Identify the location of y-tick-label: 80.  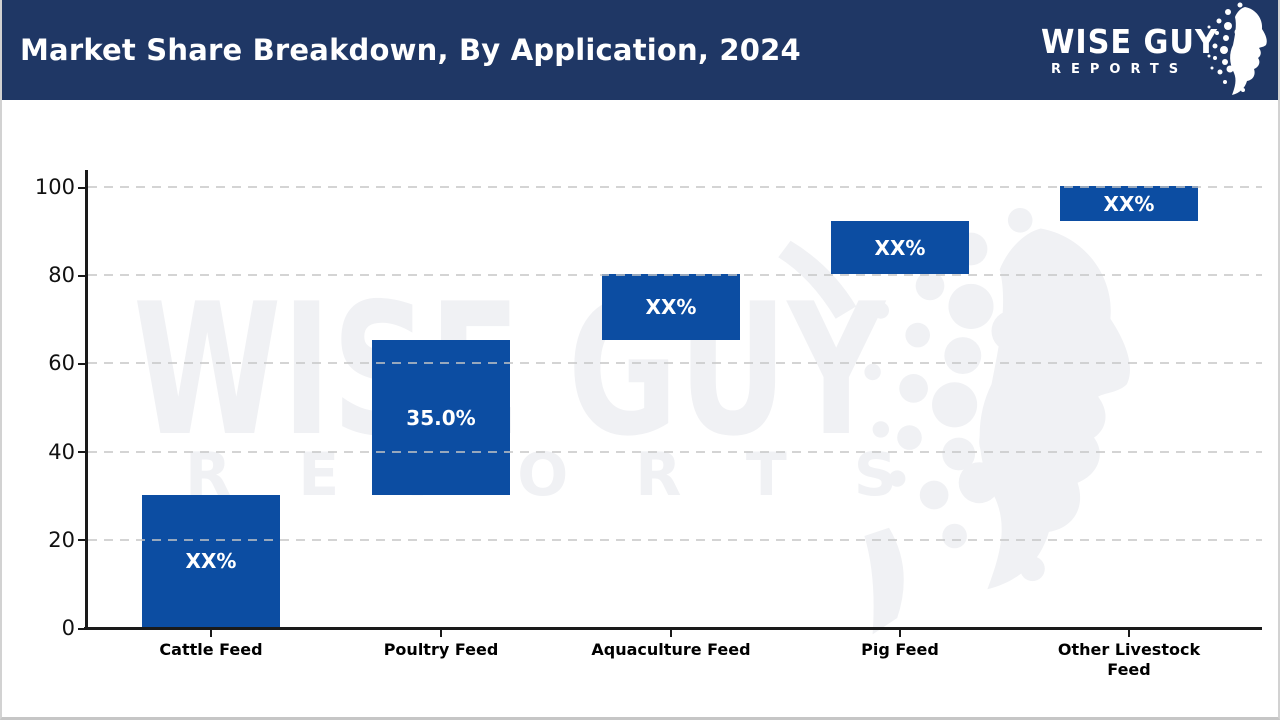
(61, 275).